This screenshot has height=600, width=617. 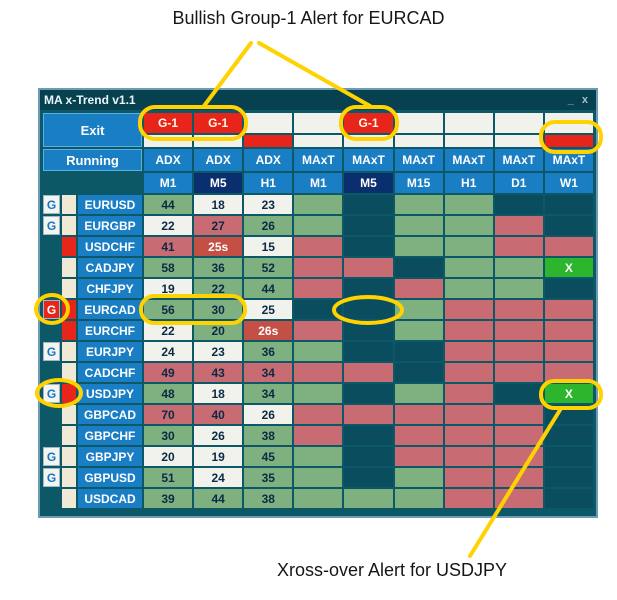 I want to click on pair-name: CADCHF, so click(x=110, y=372).